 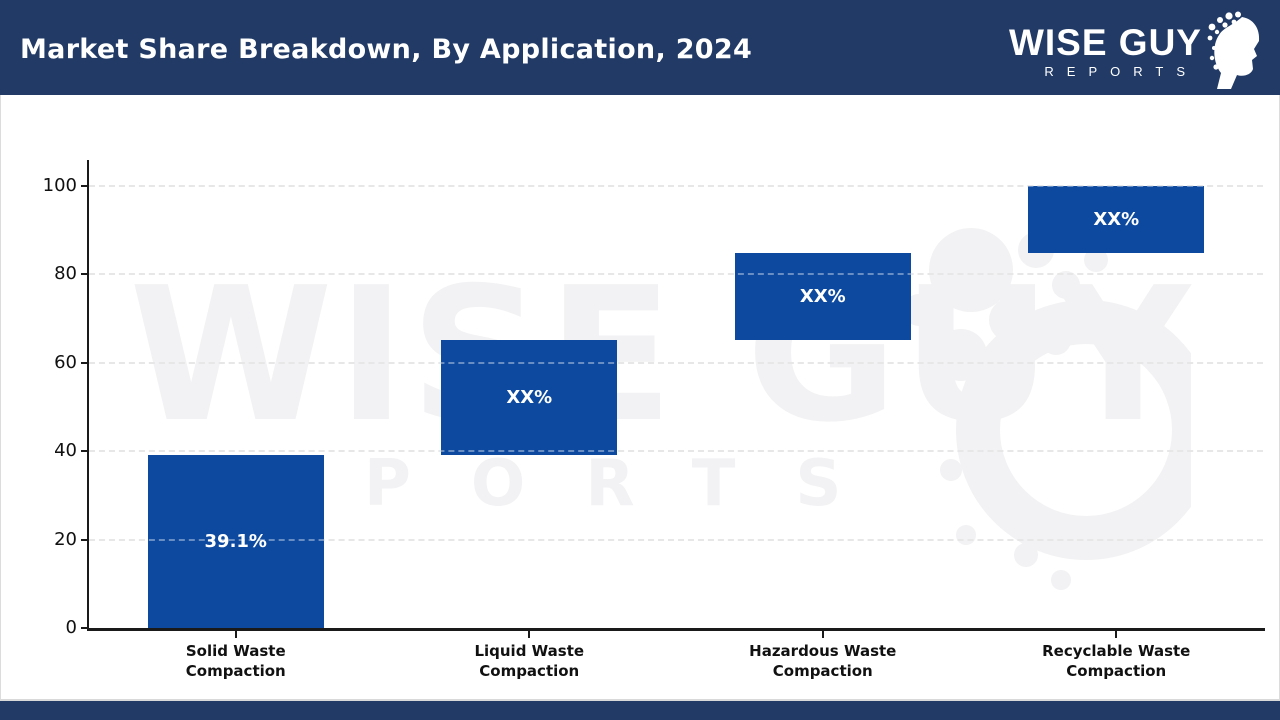 What do you see at coordinates (676, 629) in the screenshot?
I see `x-axis-line` at bounding box center [676, 629].